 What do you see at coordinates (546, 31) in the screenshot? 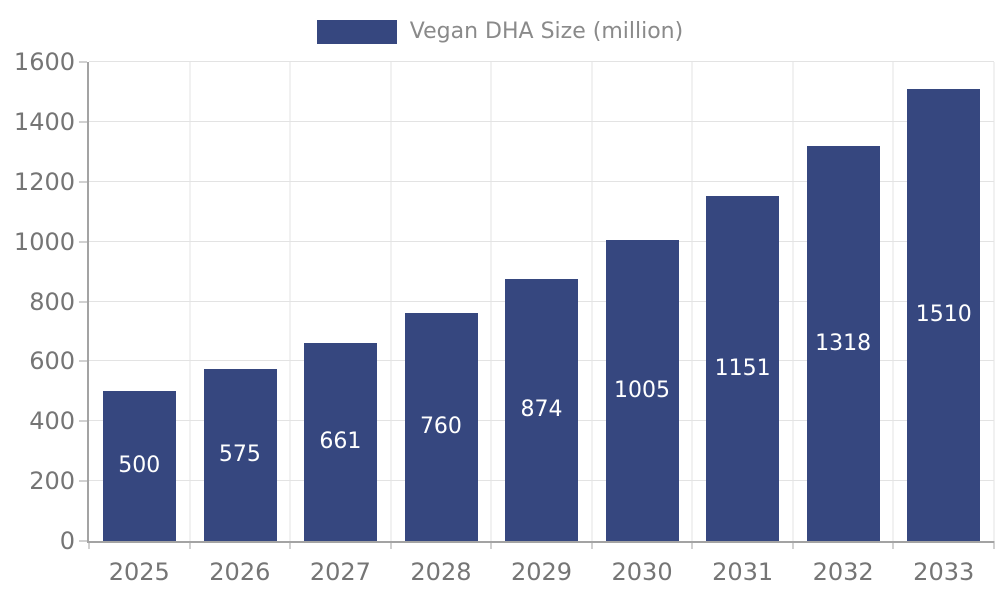
I see `legend-label: Vegan DHA Size (million)` at bounding box center [546, 31].